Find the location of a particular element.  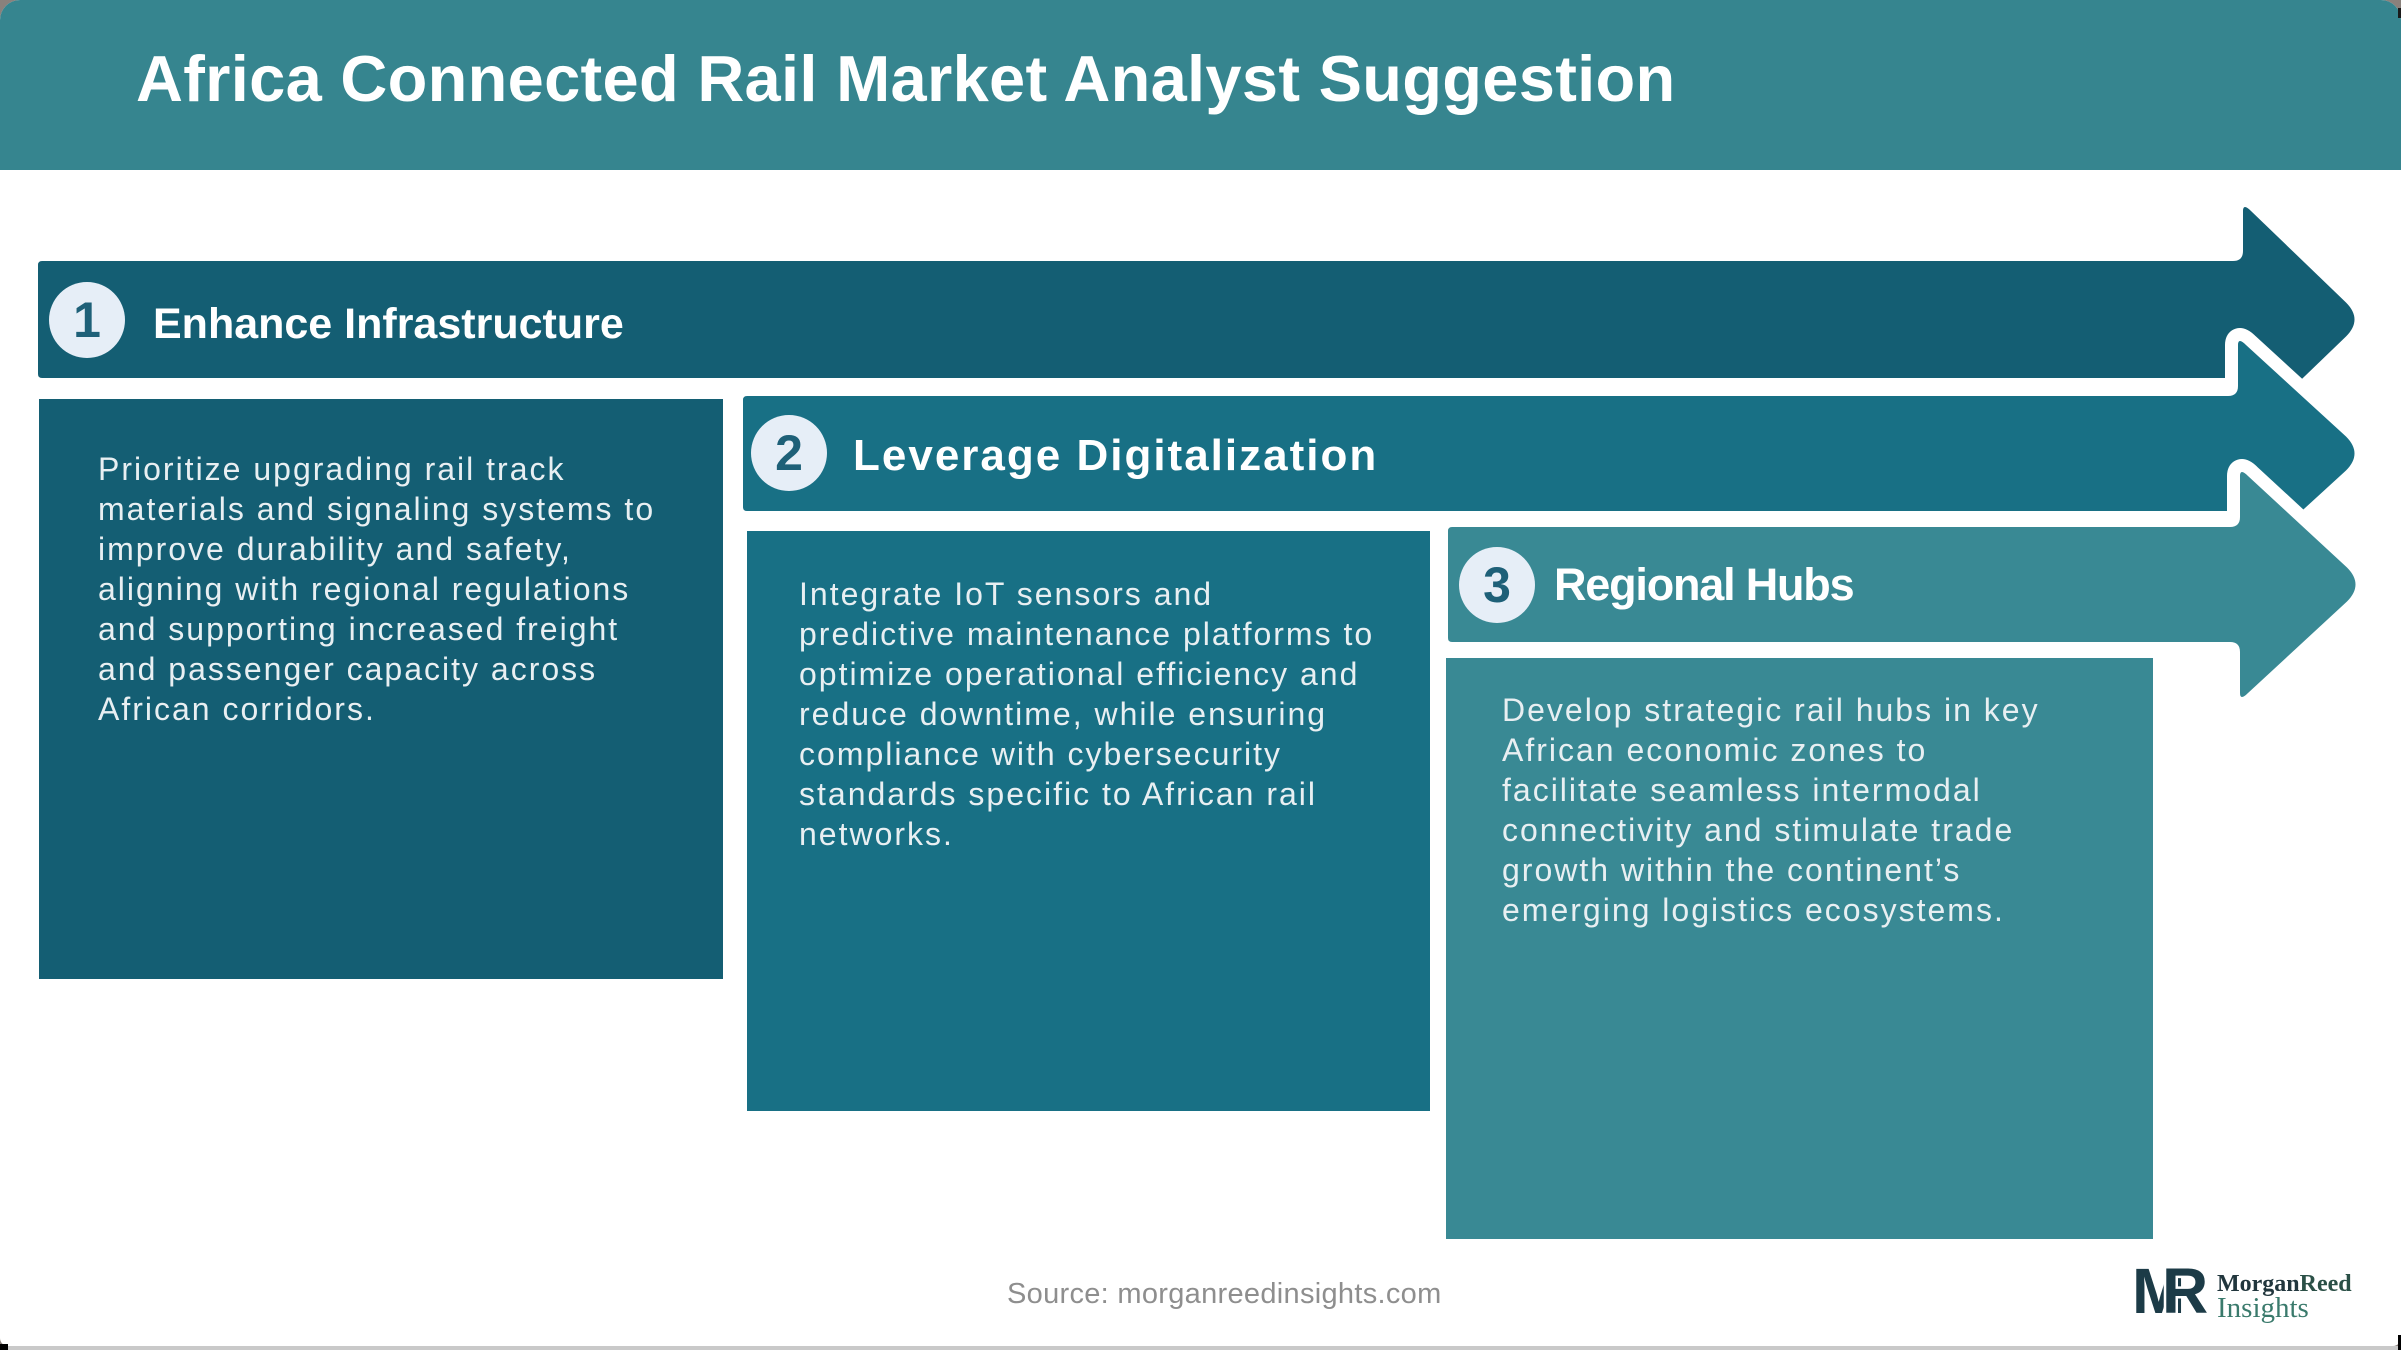

svg-text: M is located at coordinates (2158, 1291).